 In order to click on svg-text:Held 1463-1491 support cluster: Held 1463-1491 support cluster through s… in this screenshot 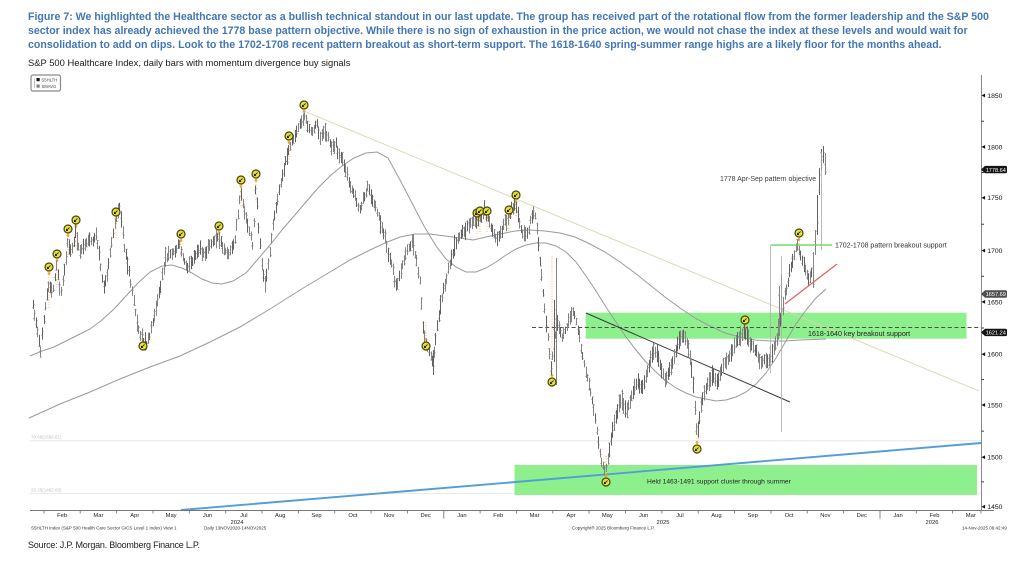, I will do `click(719, 482)`.